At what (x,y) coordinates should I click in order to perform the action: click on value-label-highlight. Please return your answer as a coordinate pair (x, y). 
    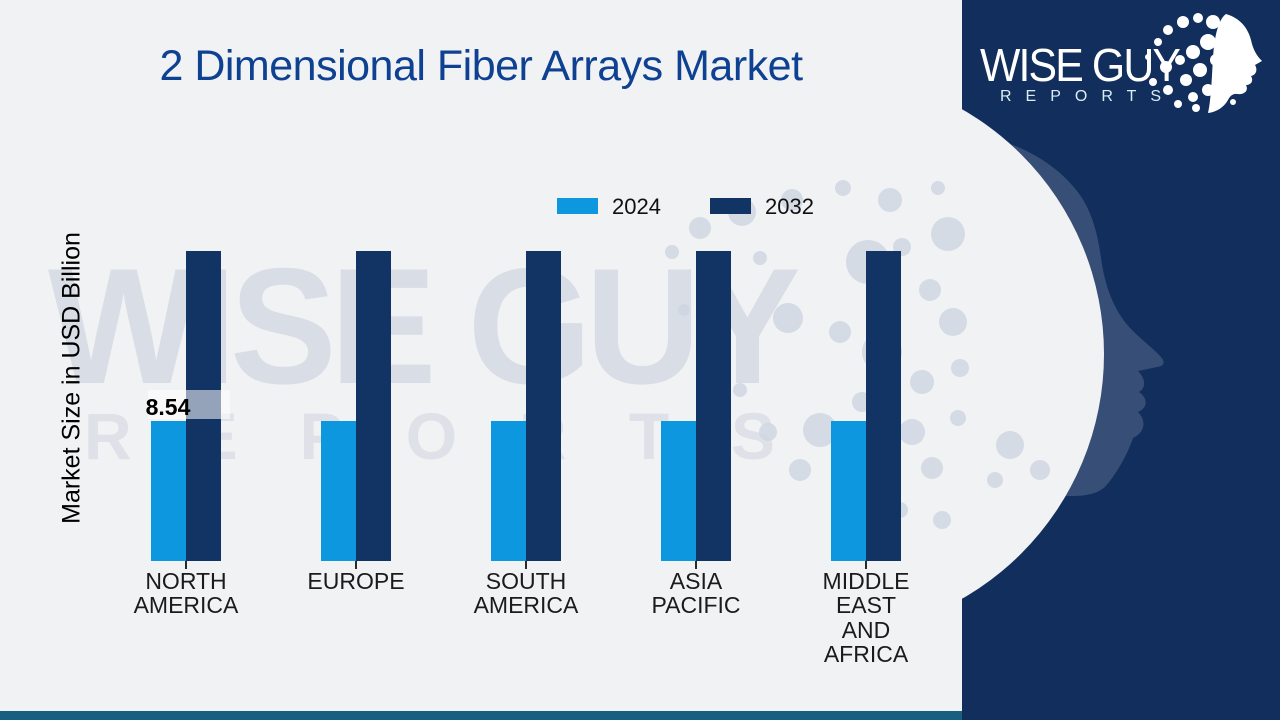
    Looking at the image, I should click on (189, 404).